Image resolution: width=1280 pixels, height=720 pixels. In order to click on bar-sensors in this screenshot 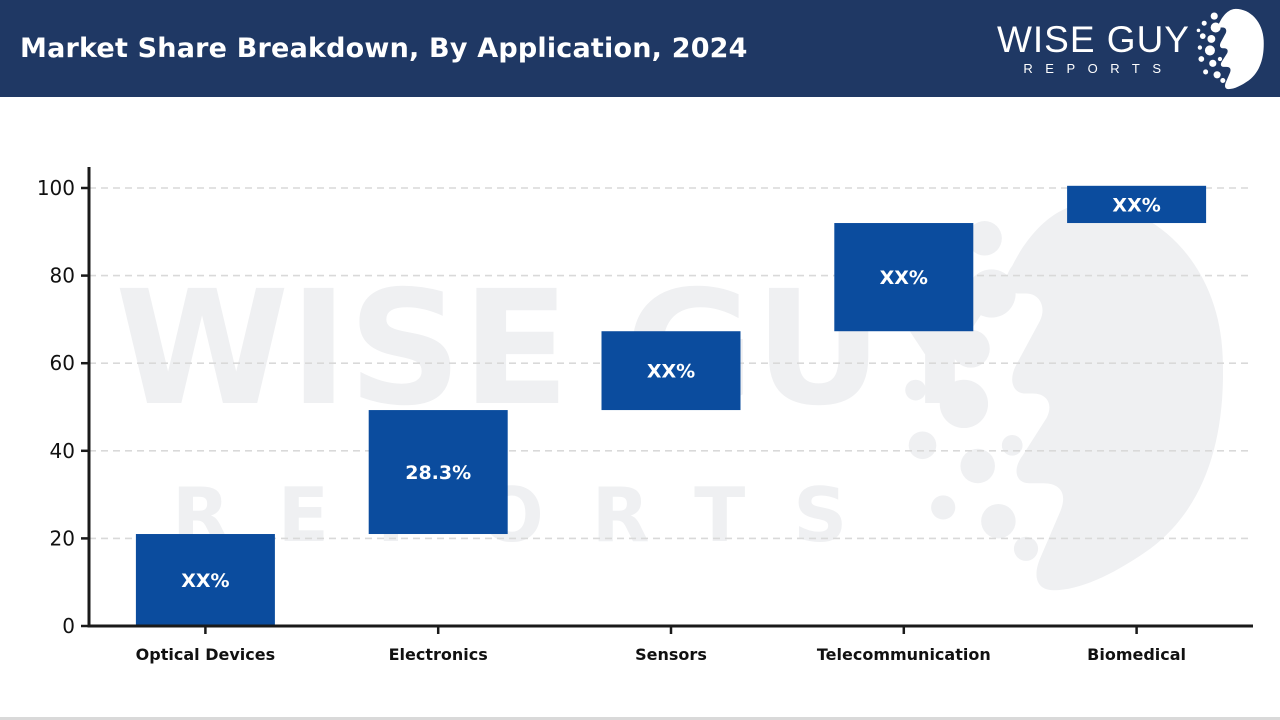, I will do `click(671, 371)`.